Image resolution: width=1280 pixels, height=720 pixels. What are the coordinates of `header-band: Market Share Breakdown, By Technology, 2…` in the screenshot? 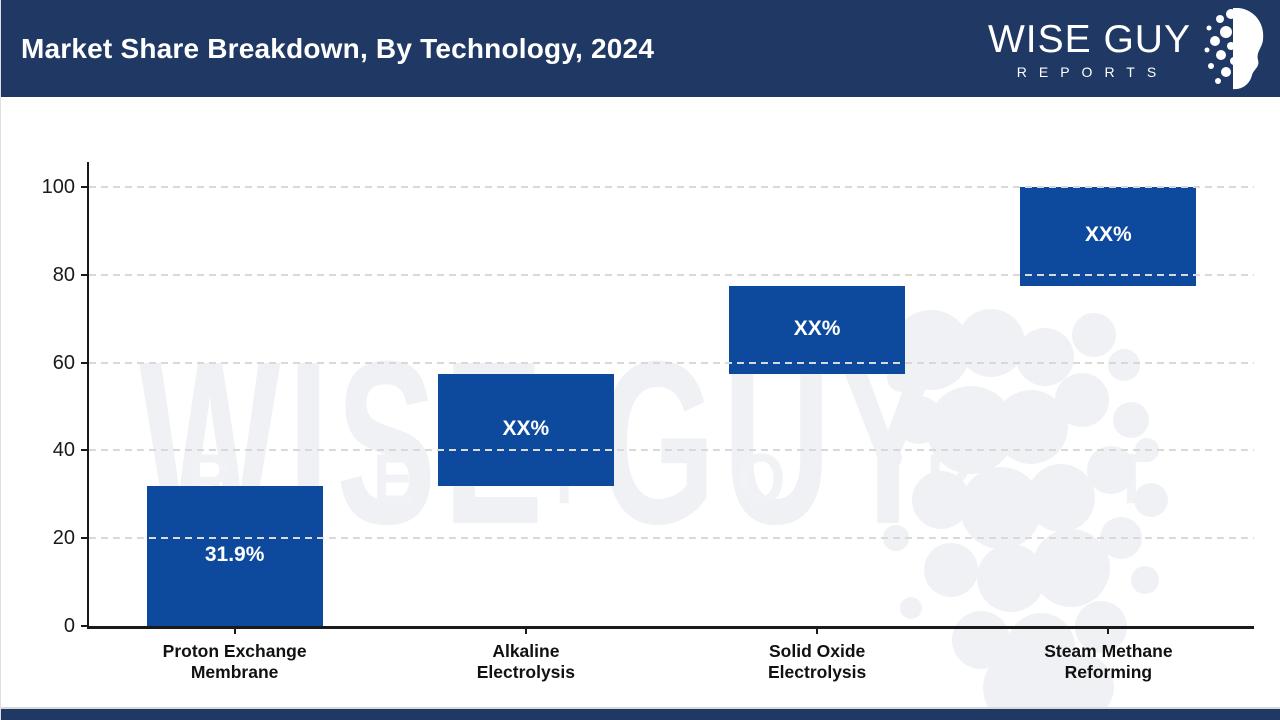 It's located at (640, 48).